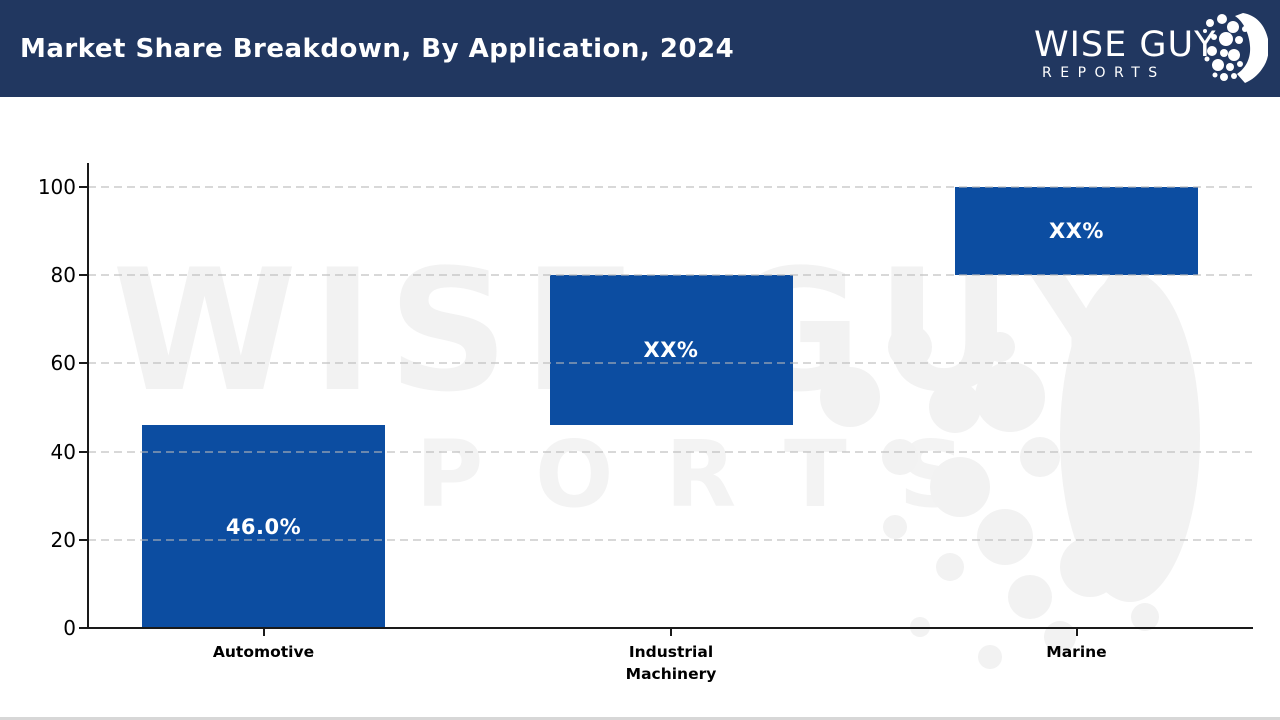 The image size is (1280, 720). I want to click on bar-value-label: 46.0%, so click(263, 526).